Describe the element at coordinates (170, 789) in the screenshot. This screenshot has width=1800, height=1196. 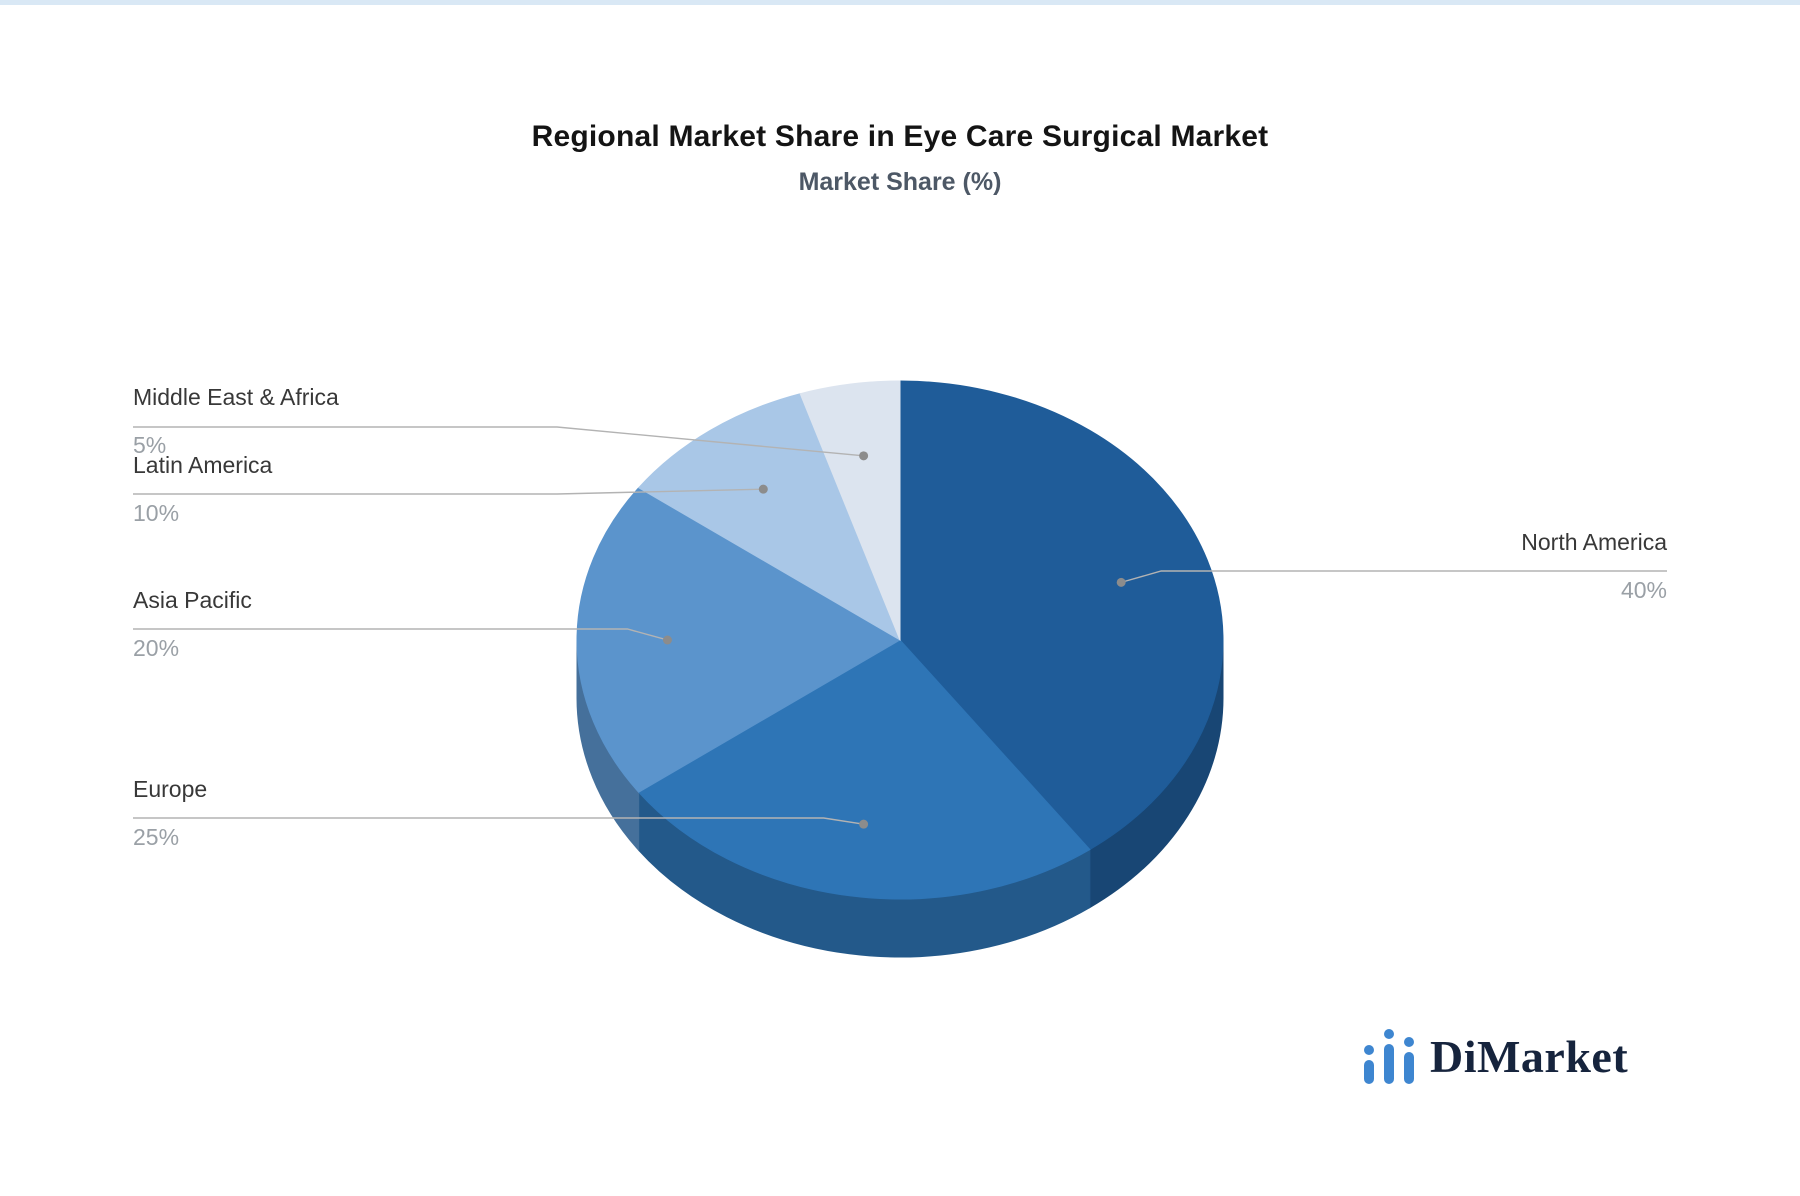
I see `label-europe: Europe` at that location.